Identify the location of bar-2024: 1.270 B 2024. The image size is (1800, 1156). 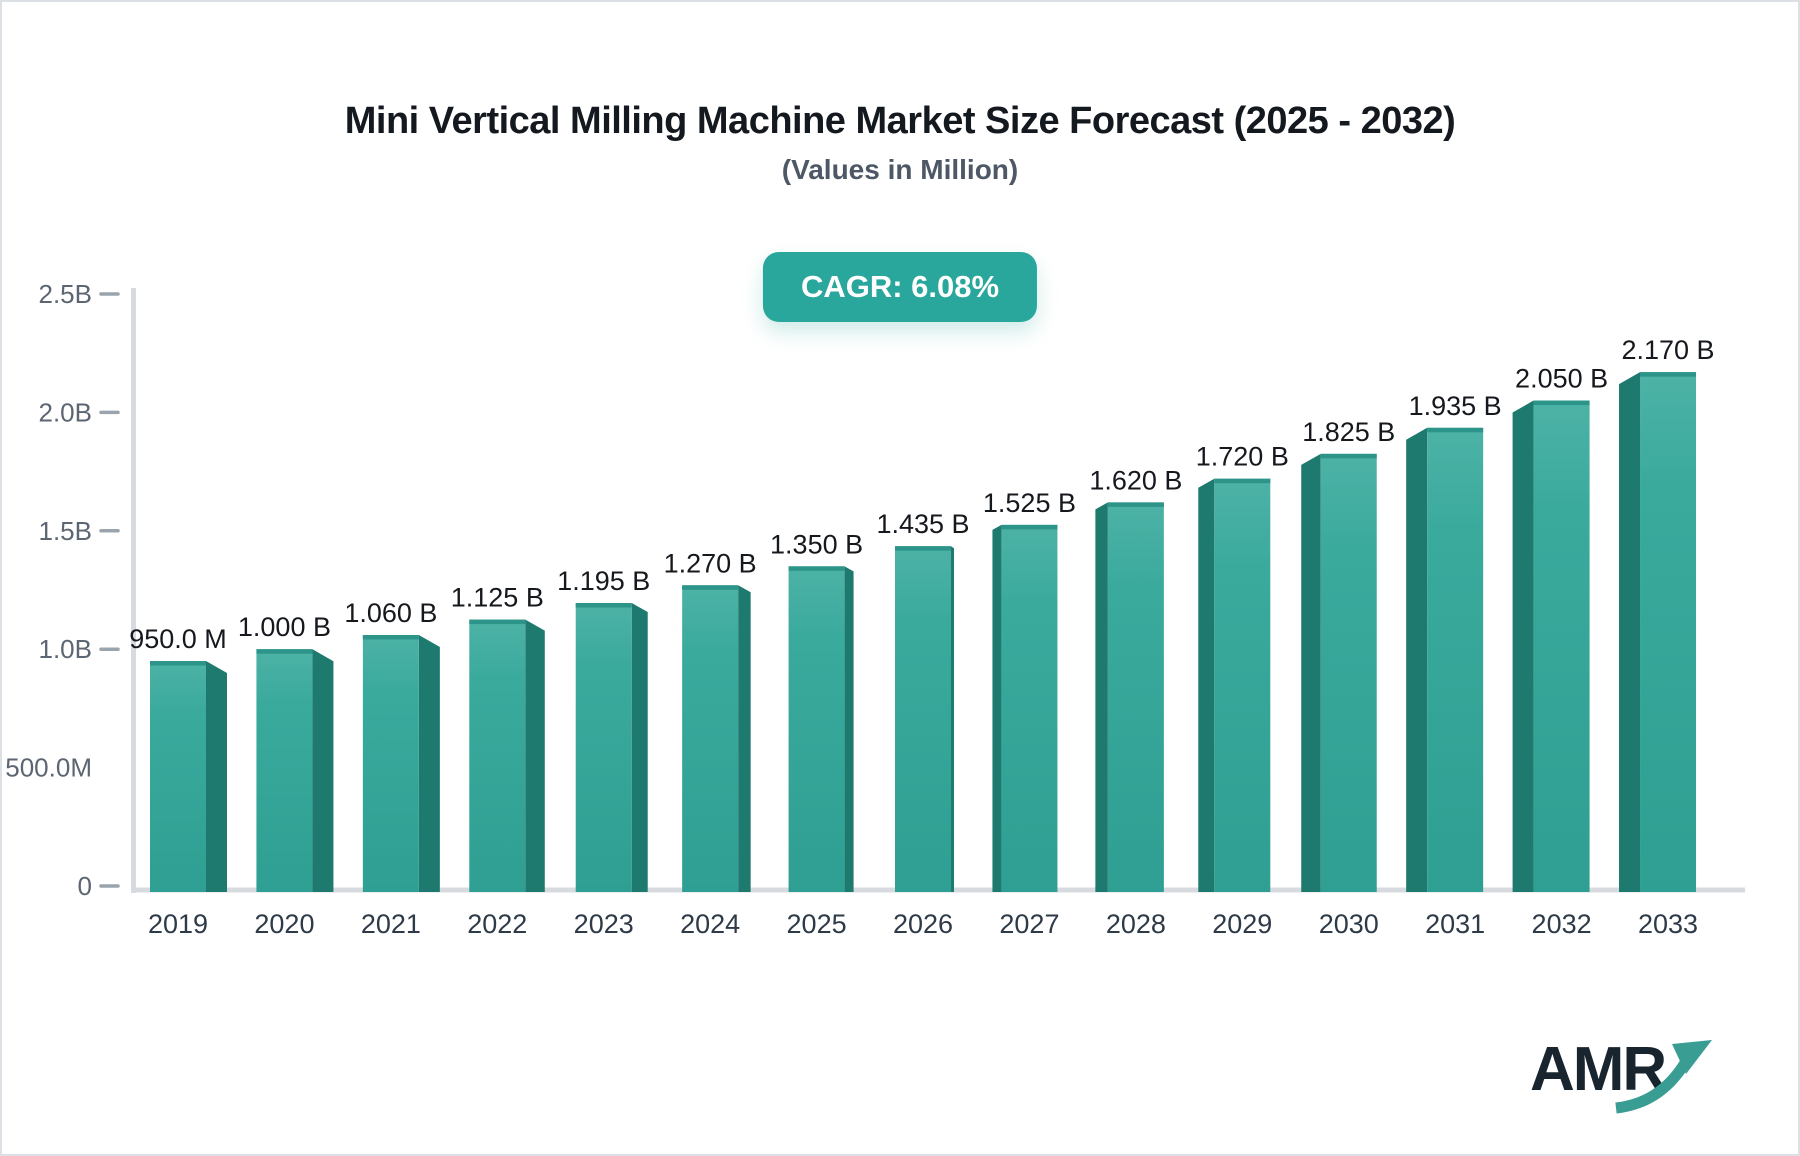
(710, 743).